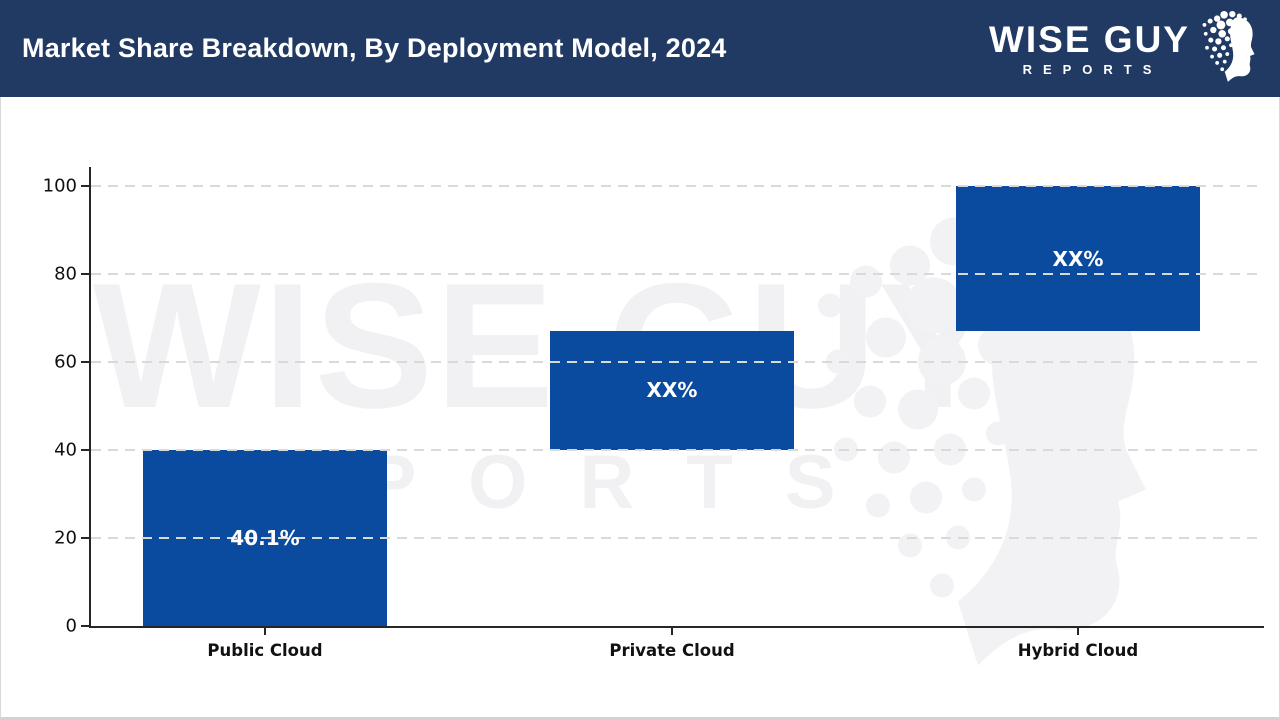 The height and width of the screenshot is (720, 1280). Describe the element at coordinates (65, 274) in the screenshot. I see `y-tick-label: 80` at that location.